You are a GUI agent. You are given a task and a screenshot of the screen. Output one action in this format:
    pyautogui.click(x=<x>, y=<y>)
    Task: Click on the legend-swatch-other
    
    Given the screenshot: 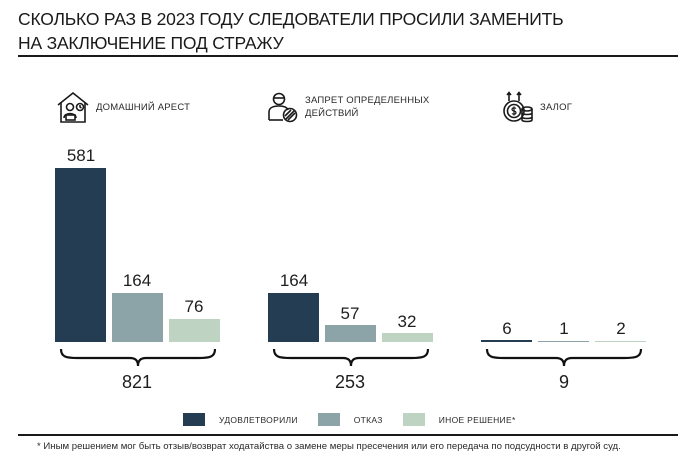 What is the action you would take?
    pyautogui.click(x=413, y=419)
    